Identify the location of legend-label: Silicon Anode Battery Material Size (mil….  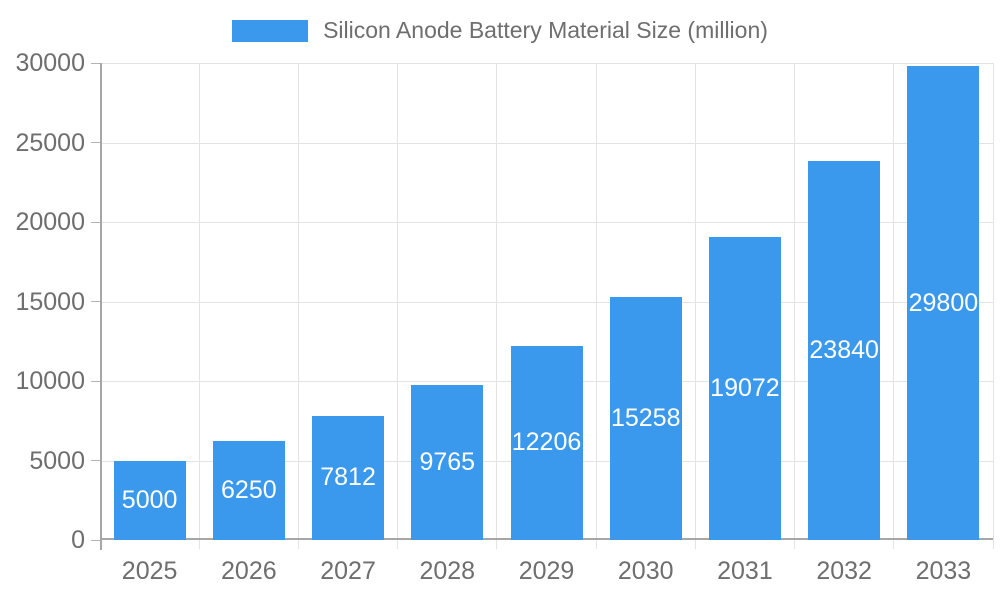
(545, 30).